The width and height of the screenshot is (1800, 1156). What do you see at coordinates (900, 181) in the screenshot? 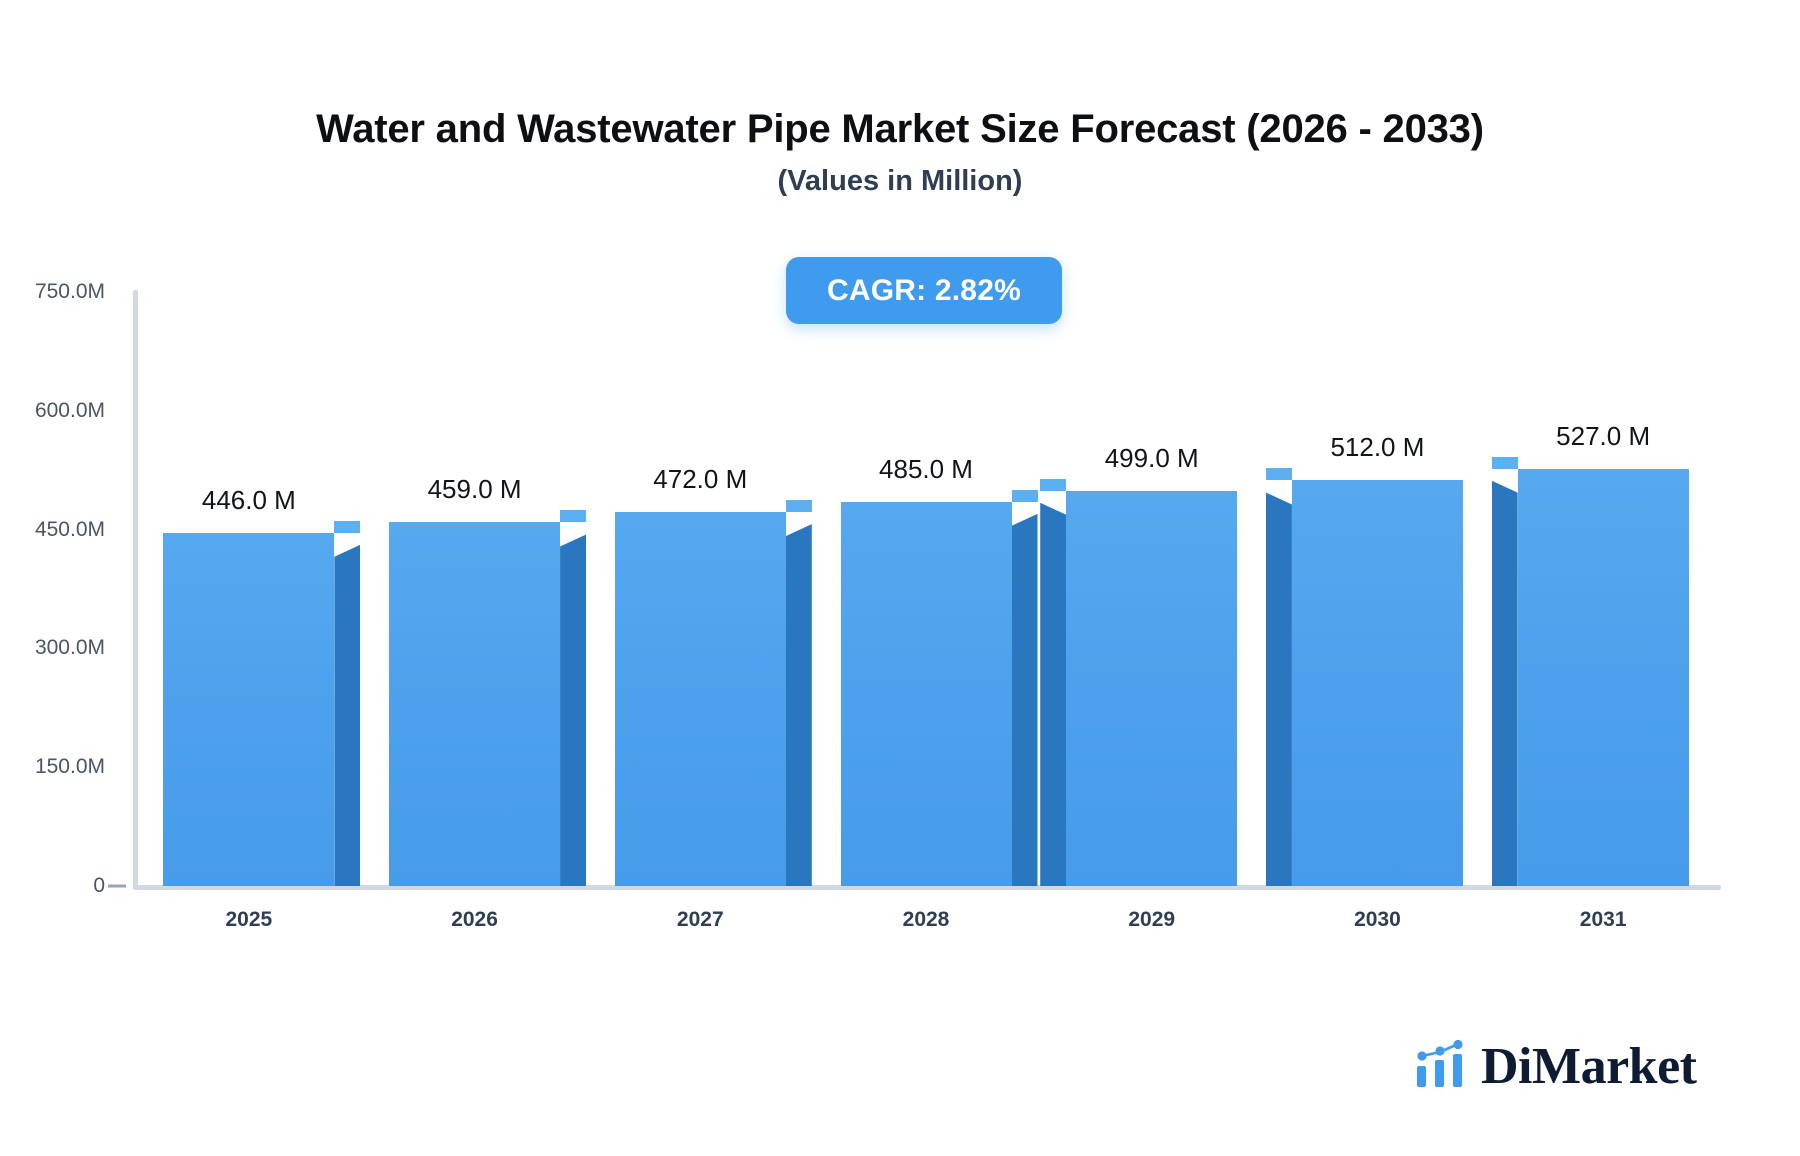
I see `chart-subtitle: (Values in Million)` at bounding box center [900, 181].